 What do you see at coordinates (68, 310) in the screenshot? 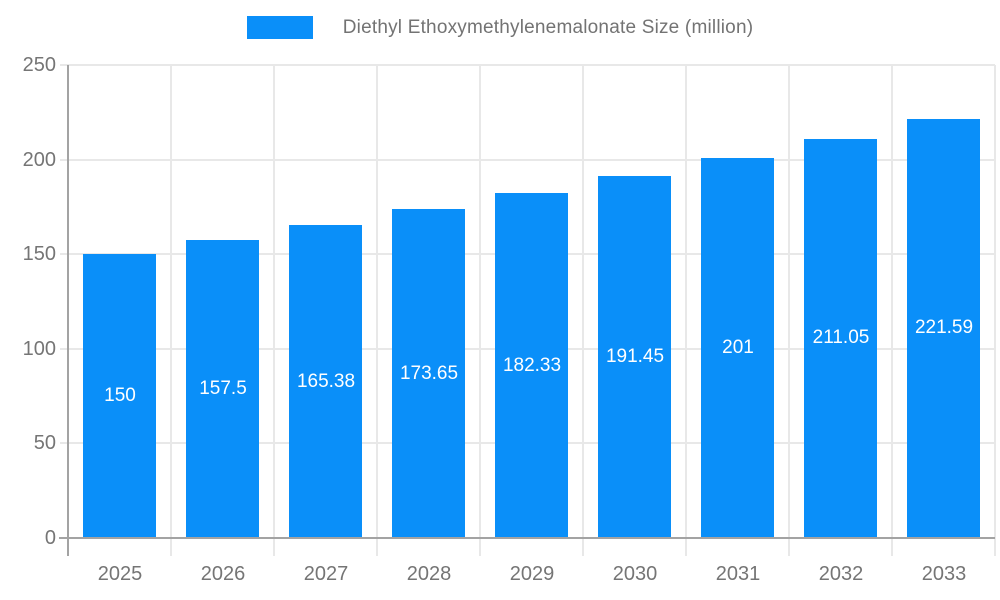
I see `y-axis-line` at bounding box center [68, 310].